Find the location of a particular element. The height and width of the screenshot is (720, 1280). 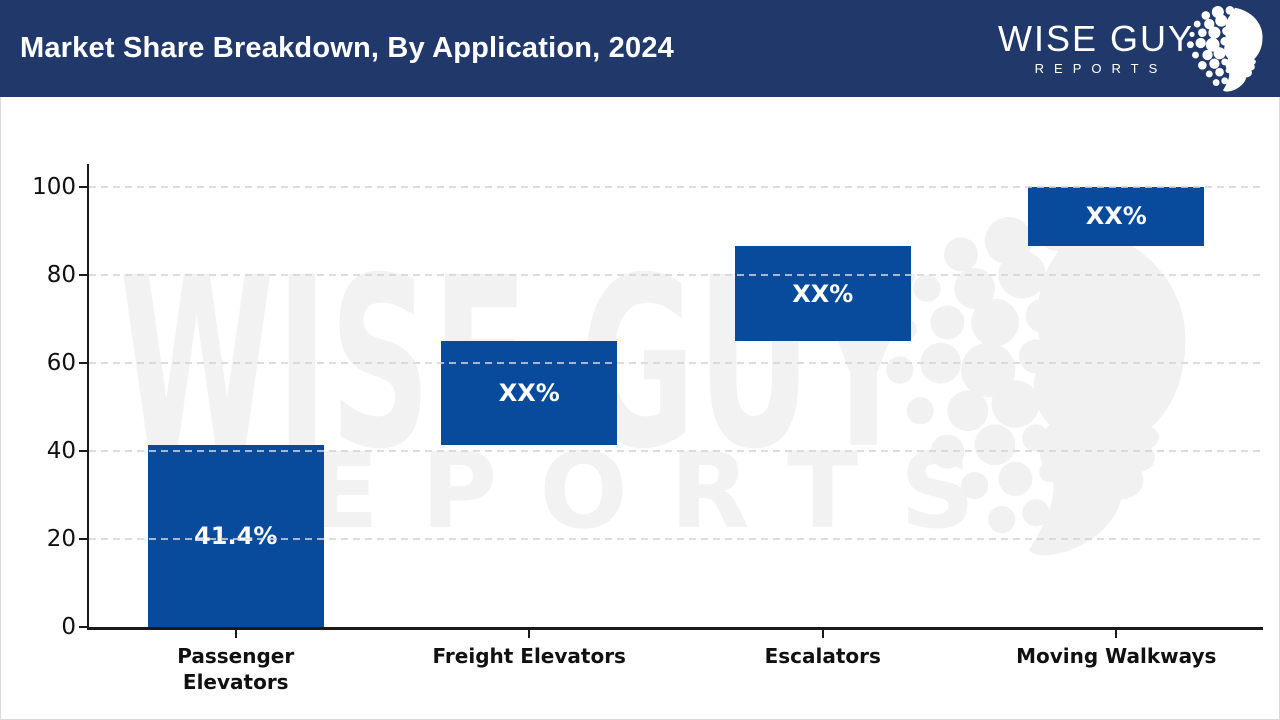

bar-value-label-moving-walkways: XX% is located at coordinates (1116, 216).